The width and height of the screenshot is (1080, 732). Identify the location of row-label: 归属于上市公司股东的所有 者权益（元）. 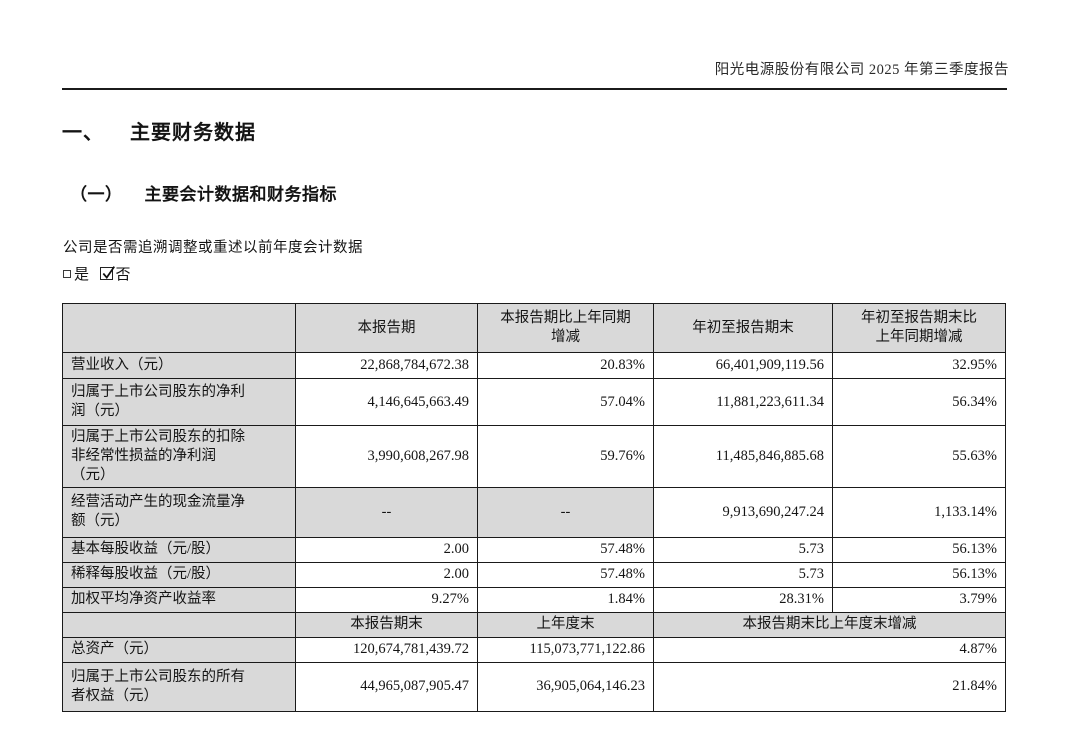
(179, 686).